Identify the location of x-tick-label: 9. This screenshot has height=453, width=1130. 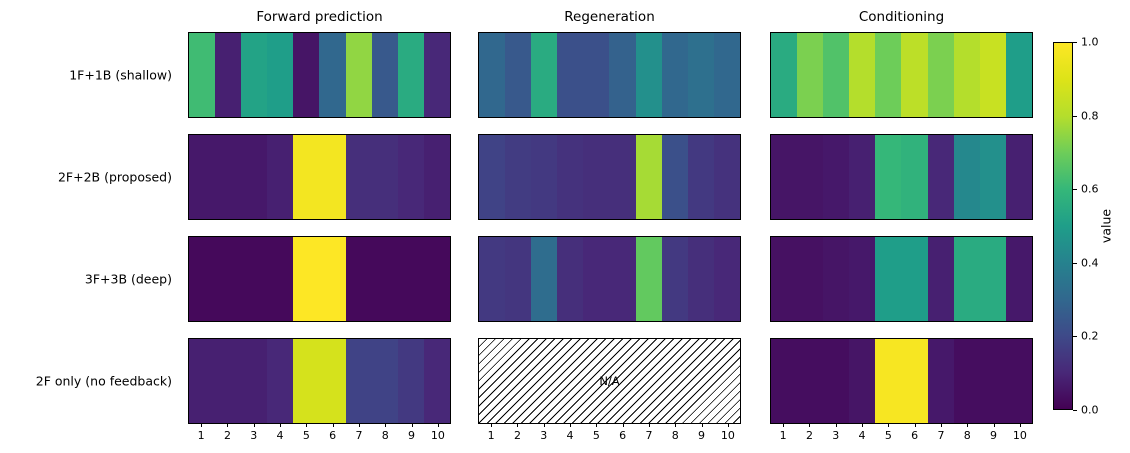
(994, 435).